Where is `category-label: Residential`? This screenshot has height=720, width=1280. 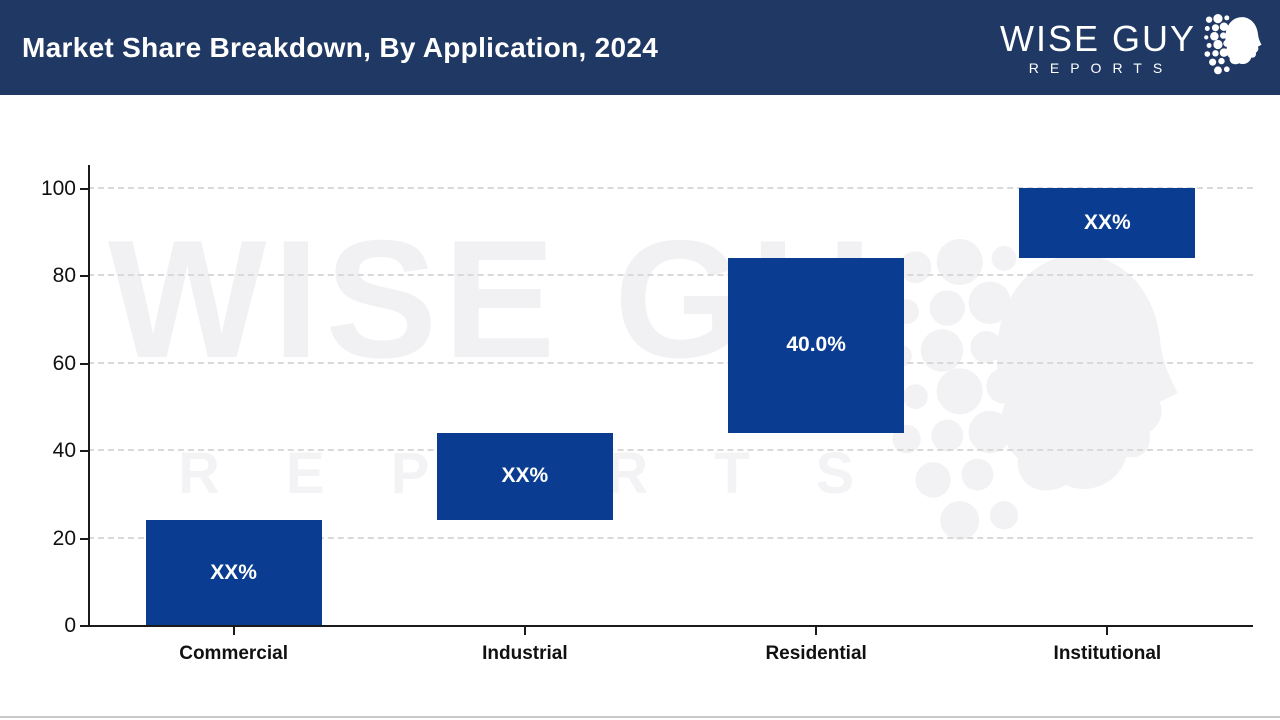 category-label: Residential is located at coordinates (816, 653).